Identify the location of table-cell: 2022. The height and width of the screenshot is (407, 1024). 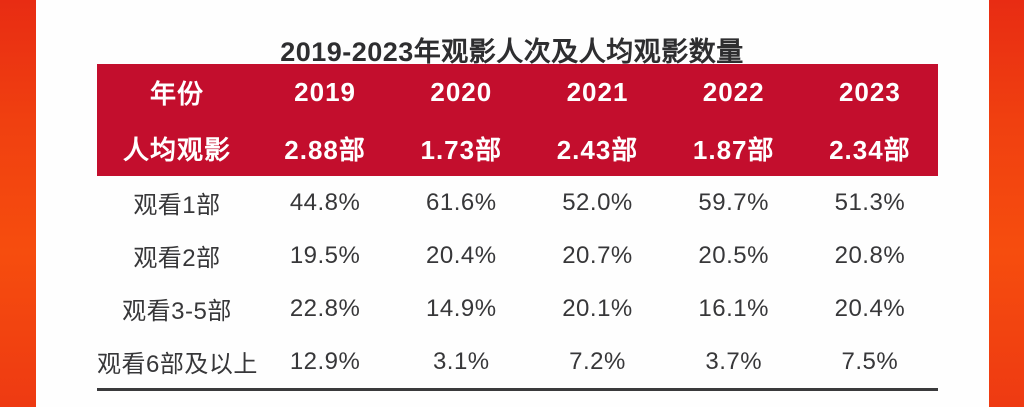
(733, 91).